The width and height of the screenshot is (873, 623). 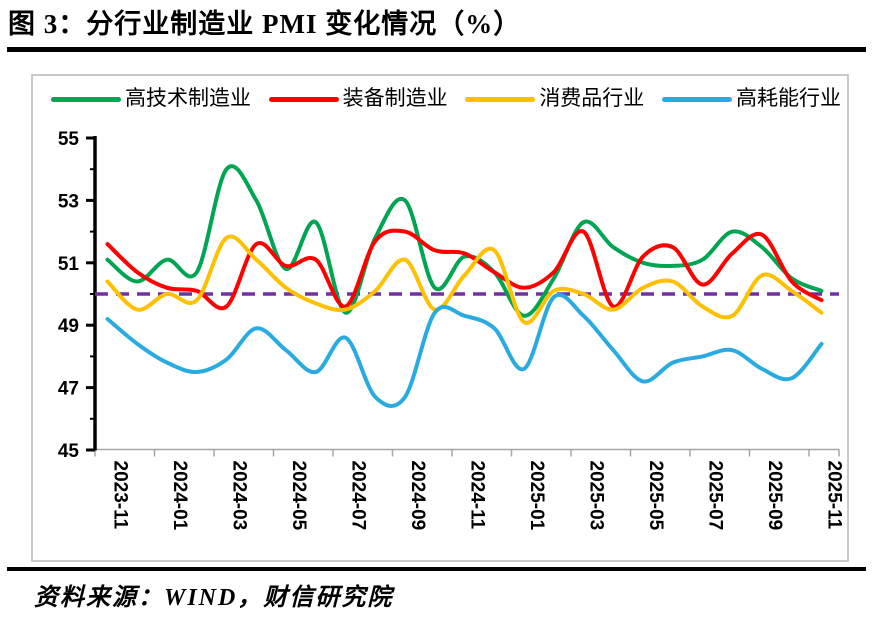 I want to click on x-tick-label: 2025-07, so click(x=715, y=496).